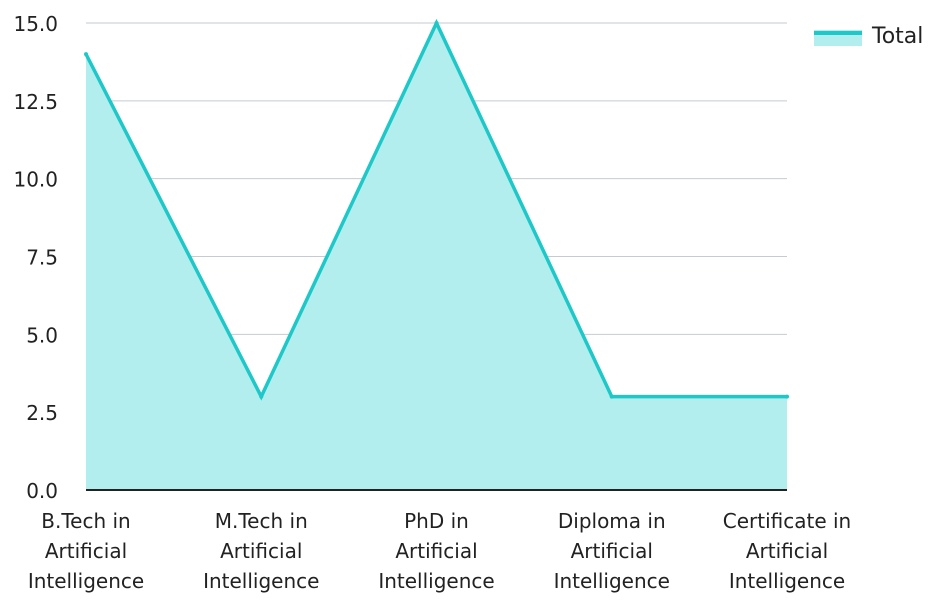 The width and height of the screenshot is (928, 601). What do you see at coordinates (42, 335) in the screenshot?
I see `y-tick-label-2: 5.0` at bounding box center [42, 335].